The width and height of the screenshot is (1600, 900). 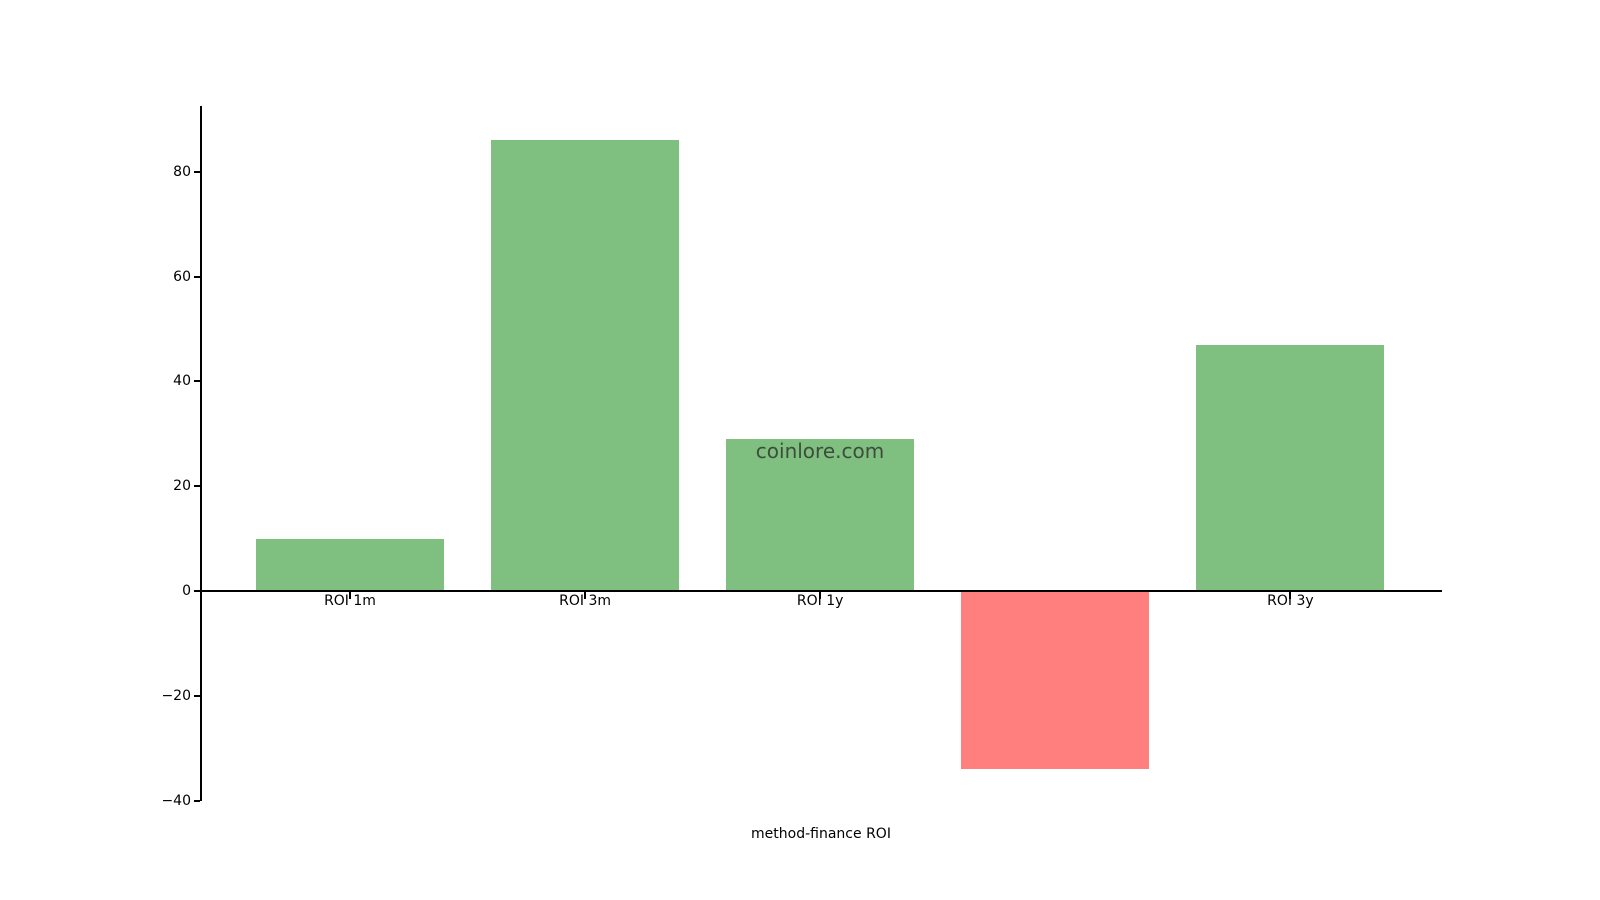 I want to click on bar-roi-1m, so click(x=350, y=564).